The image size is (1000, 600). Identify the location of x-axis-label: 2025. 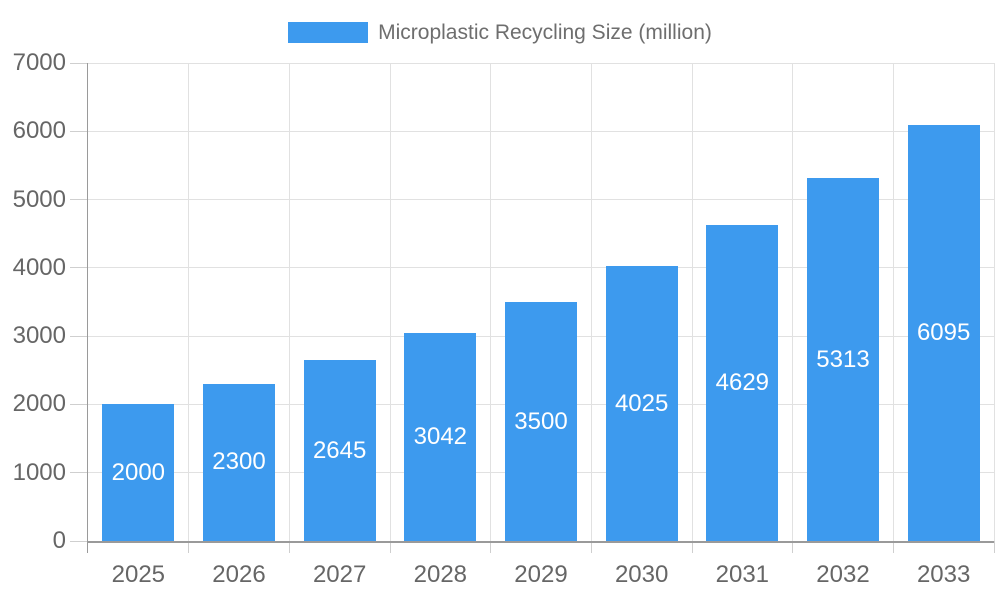
(138, 574).